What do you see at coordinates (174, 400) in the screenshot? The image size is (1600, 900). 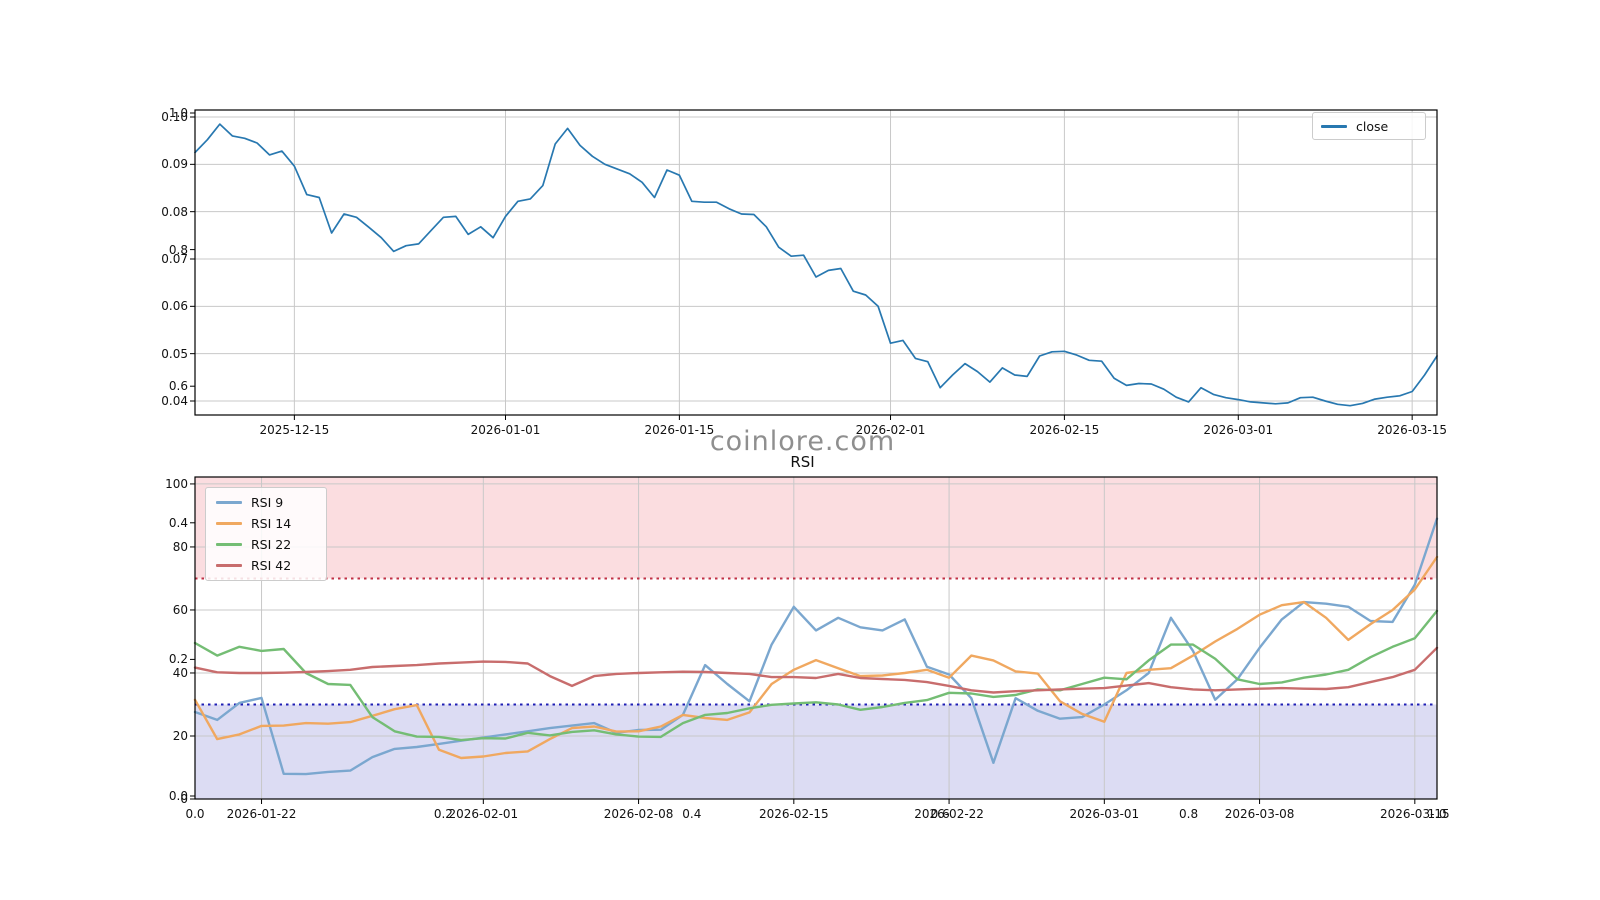 I see `y-tick-label: 0.04` at bounding box center [174, 400].